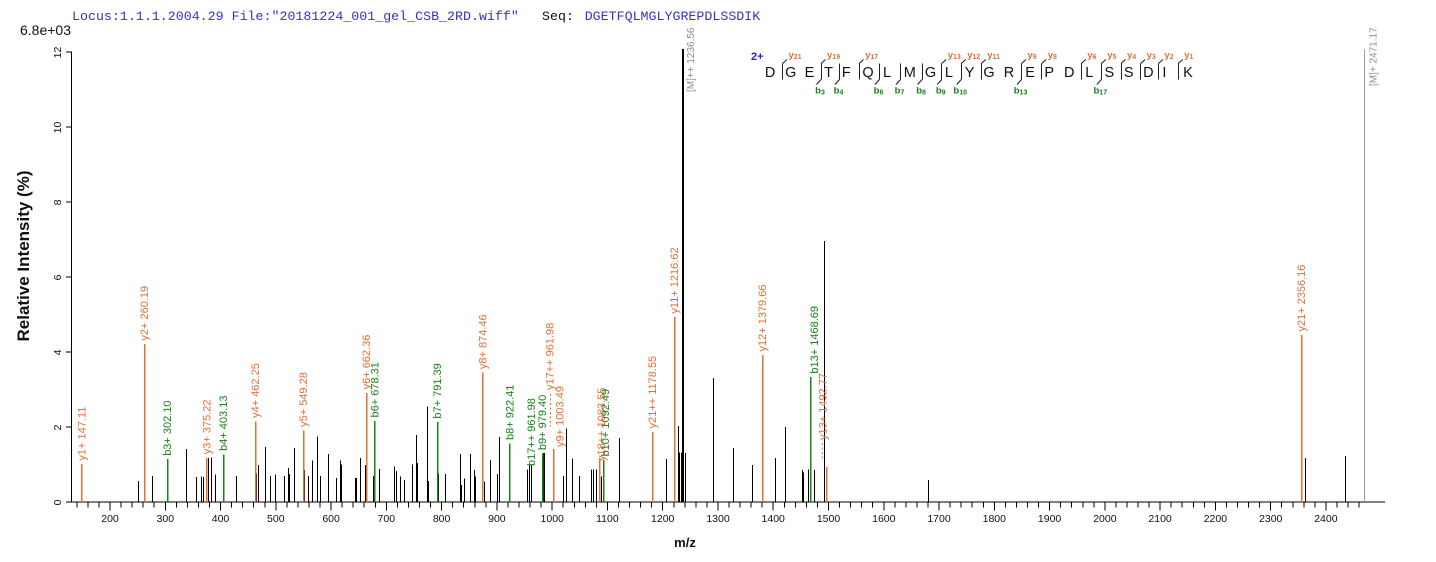  Describe the element at coordinates (815, 340) in the screenshot. I see `svg-text: b13+ 1468.69` at that location.